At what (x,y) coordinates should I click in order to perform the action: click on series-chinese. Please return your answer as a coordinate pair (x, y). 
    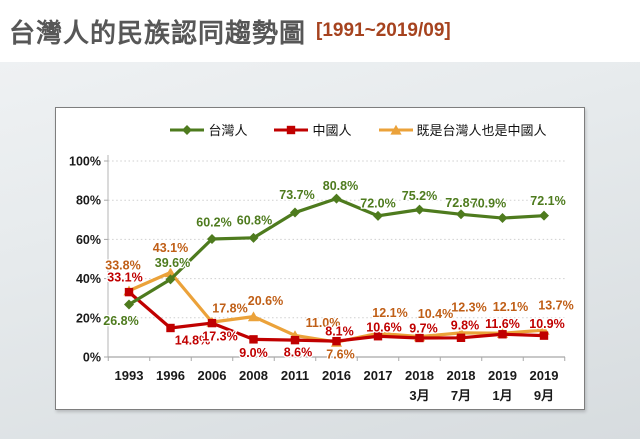
    Looking at the image, I should click on (336, 316).